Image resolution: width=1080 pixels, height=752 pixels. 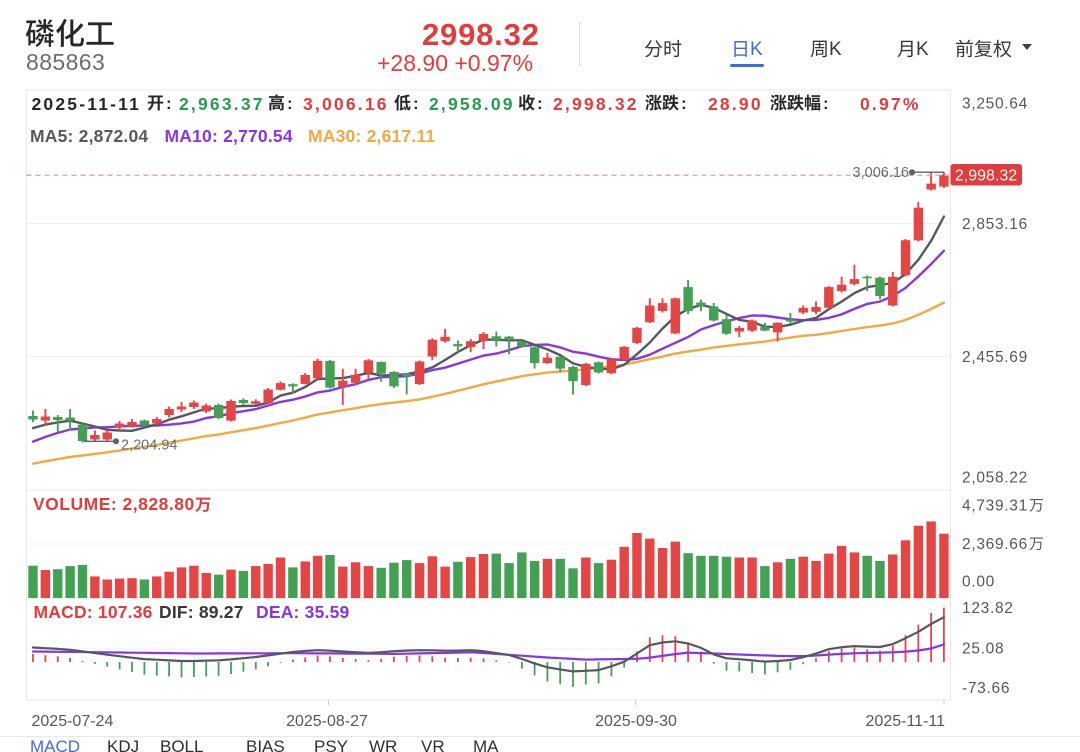 I want to click on svg-text: 2,058.22, so click(x=995, y=478).